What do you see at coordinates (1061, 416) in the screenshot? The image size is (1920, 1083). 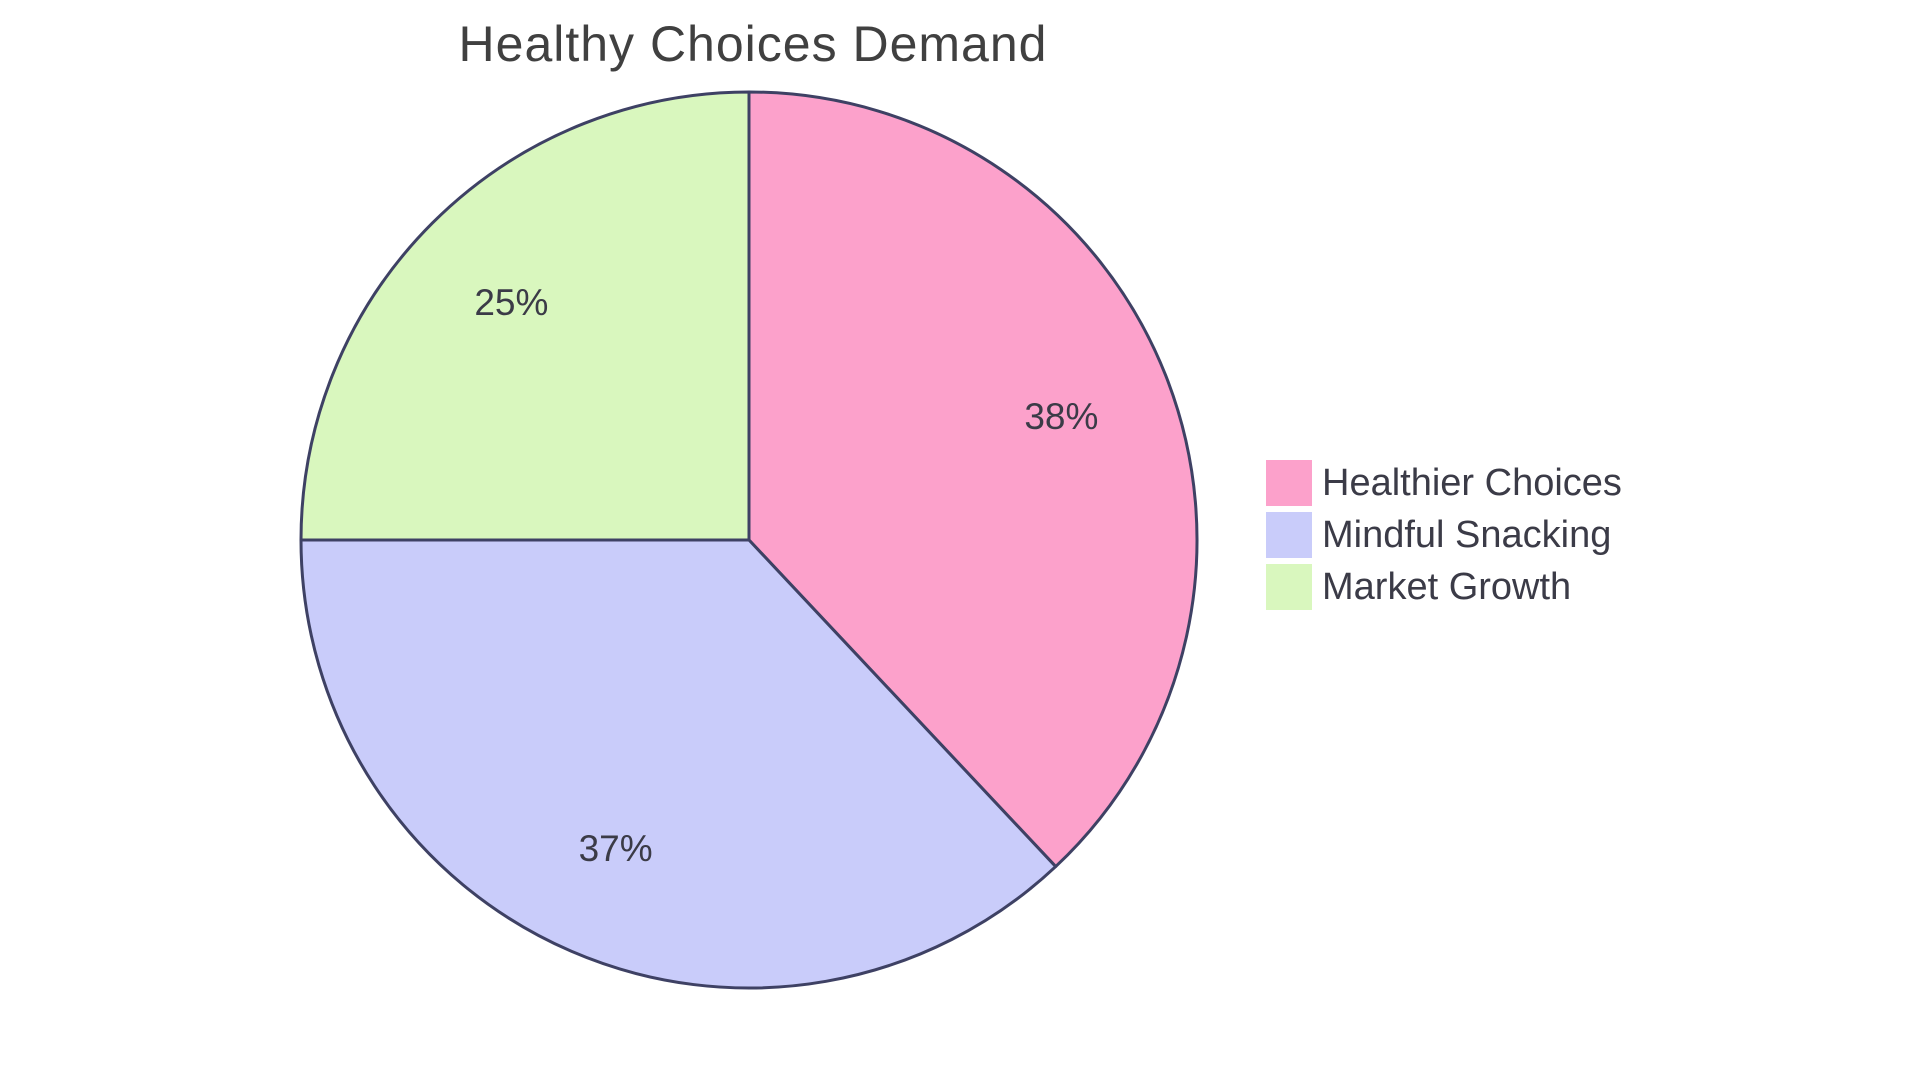 I see `pie-pct-label-healthier-choices: 38%` at bounding box center [1061, 416].